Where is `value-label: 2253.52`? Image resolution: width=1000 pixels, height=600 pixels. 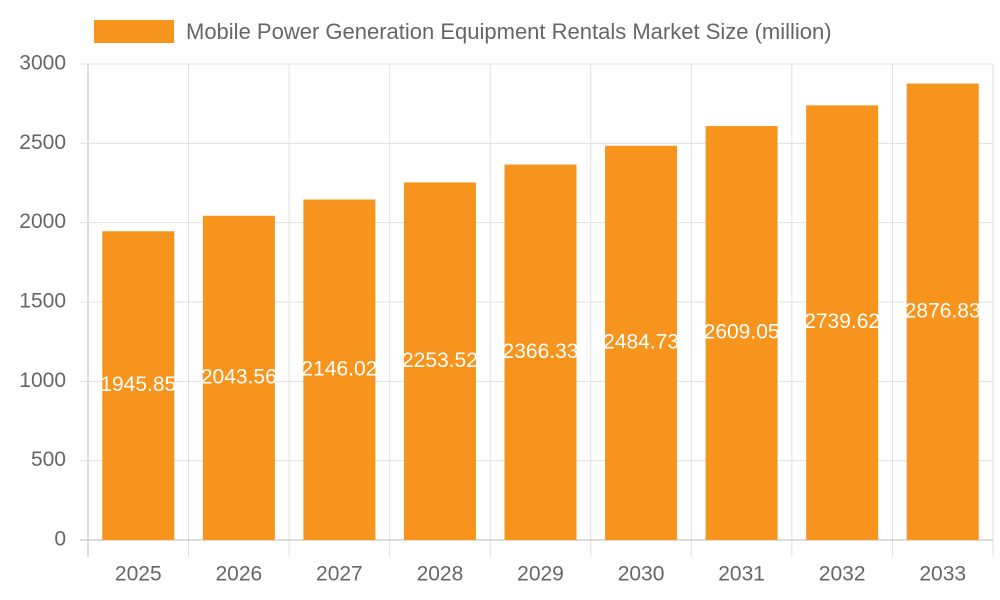
value-label: 2253.52 is located at coordinates (440, 360).